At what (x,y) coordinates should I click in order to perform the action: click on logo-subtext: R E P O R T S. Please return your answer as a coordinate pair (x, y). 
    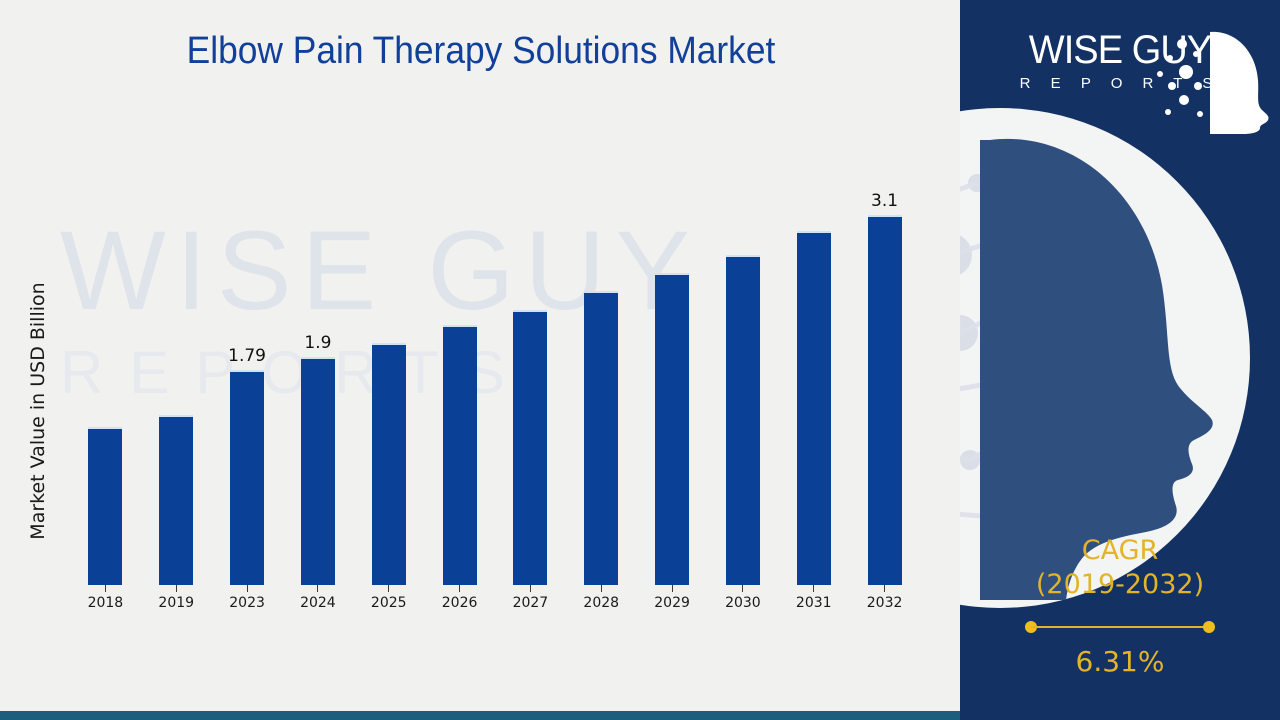
    Looking at the image, I should click on (1120, 83).